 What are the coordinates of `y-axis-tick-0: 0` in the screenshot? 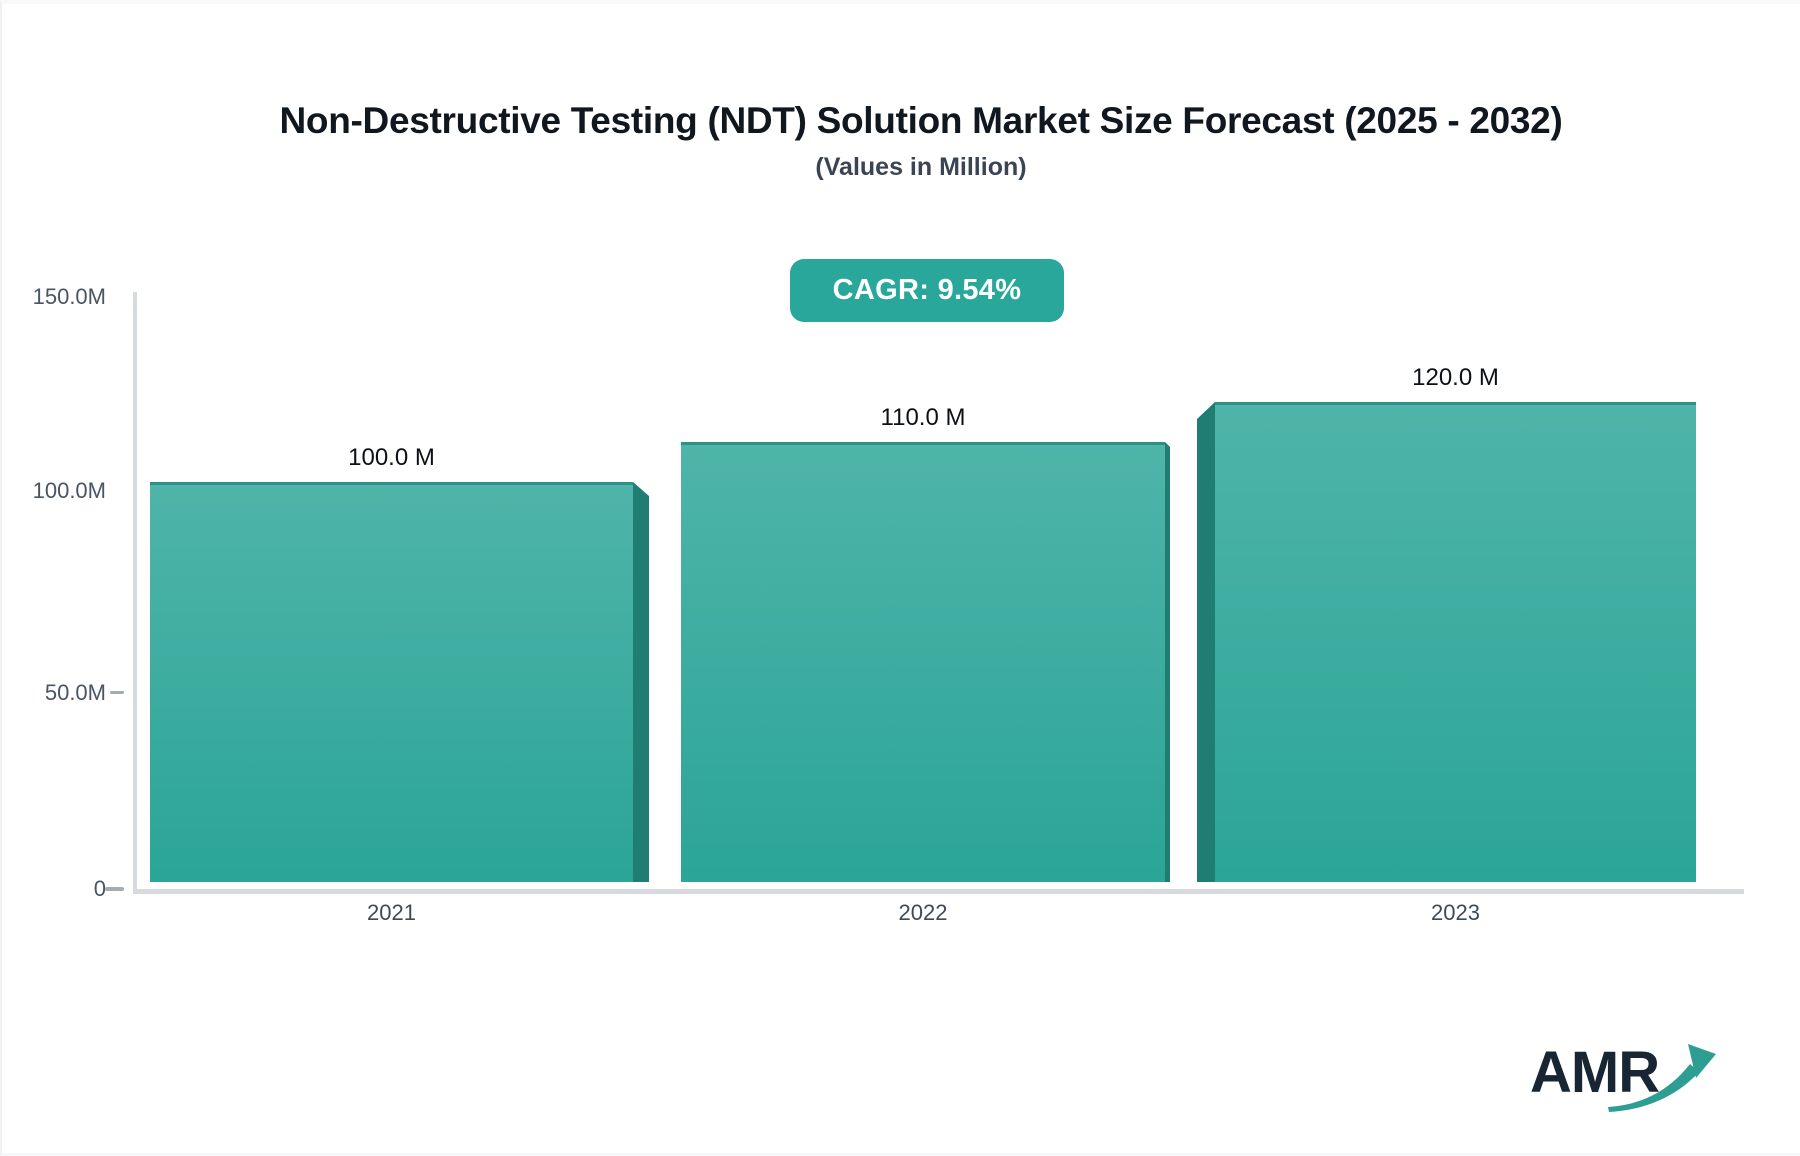 It's located at (99, 888).